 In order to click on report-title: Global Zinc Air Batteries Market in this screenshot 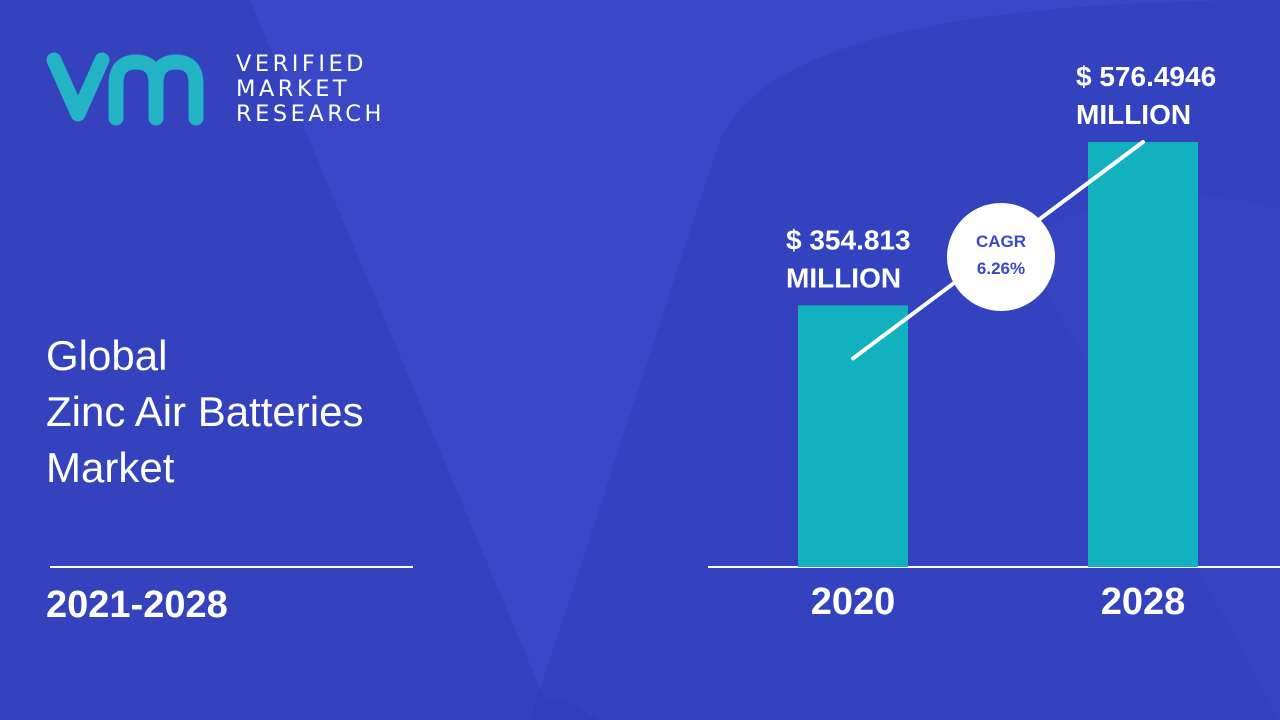, I will do `click(204, 412)`.